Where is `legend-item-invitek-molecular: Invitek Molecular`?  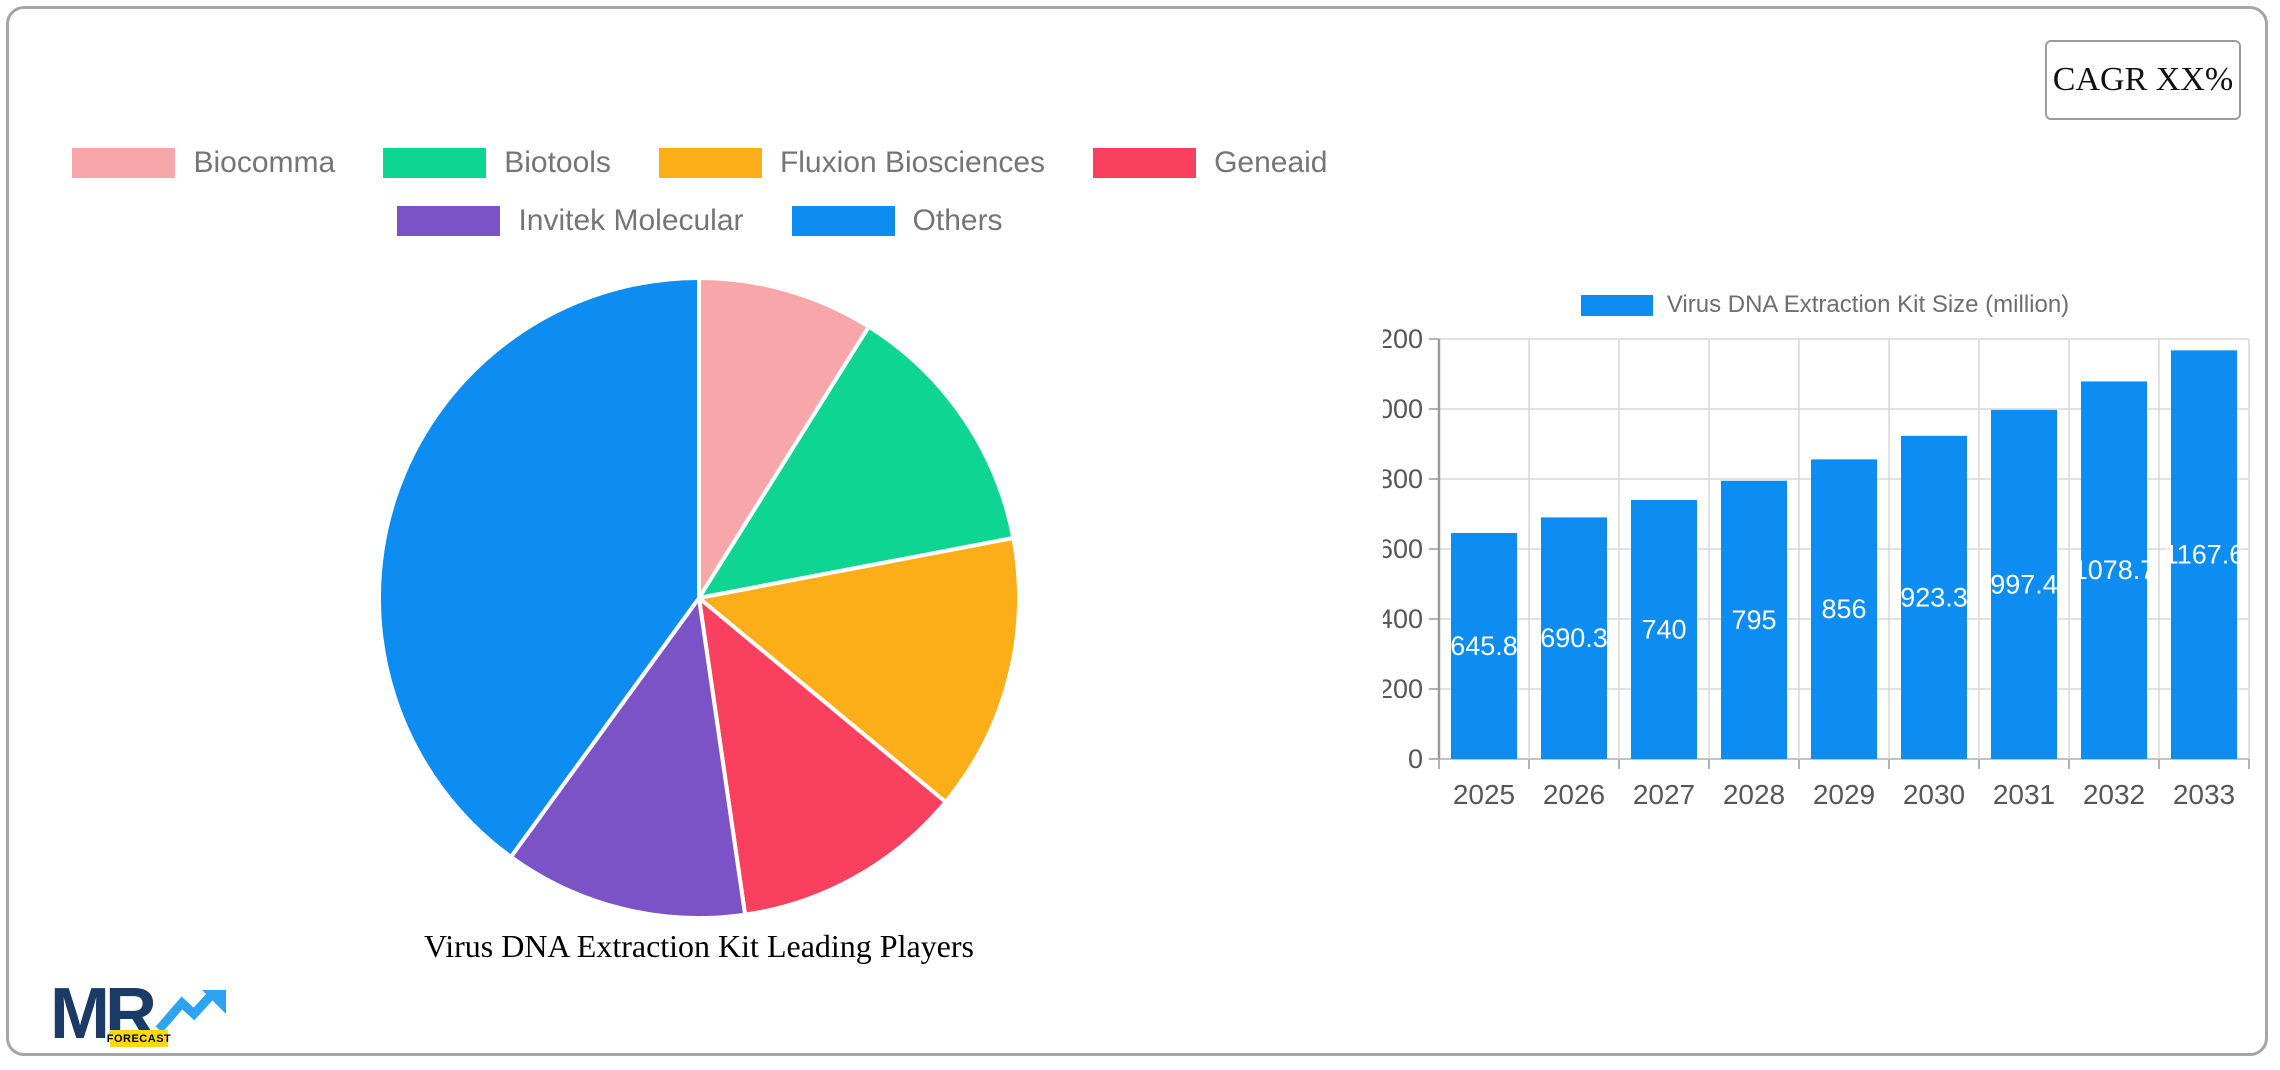
legend-item-invitek-molecular: Invitek Molecular is located at coordinates (570, 221).